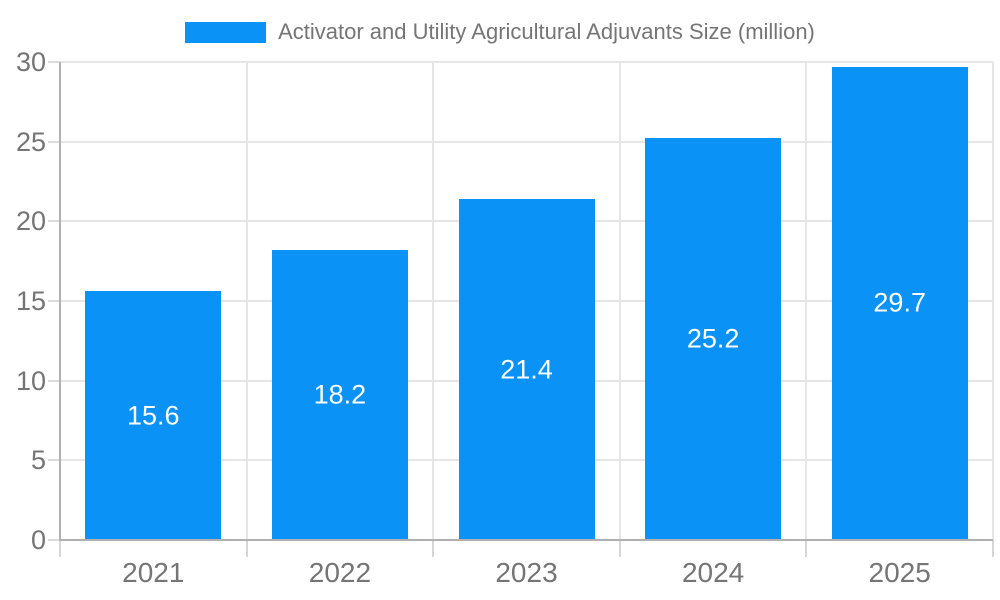 The width and height of the screenshot is (1000, 600). What do you see at coordinates (226, 32) in the screenshot?
I see `legend-swatch` at bounding box center [226, 32].